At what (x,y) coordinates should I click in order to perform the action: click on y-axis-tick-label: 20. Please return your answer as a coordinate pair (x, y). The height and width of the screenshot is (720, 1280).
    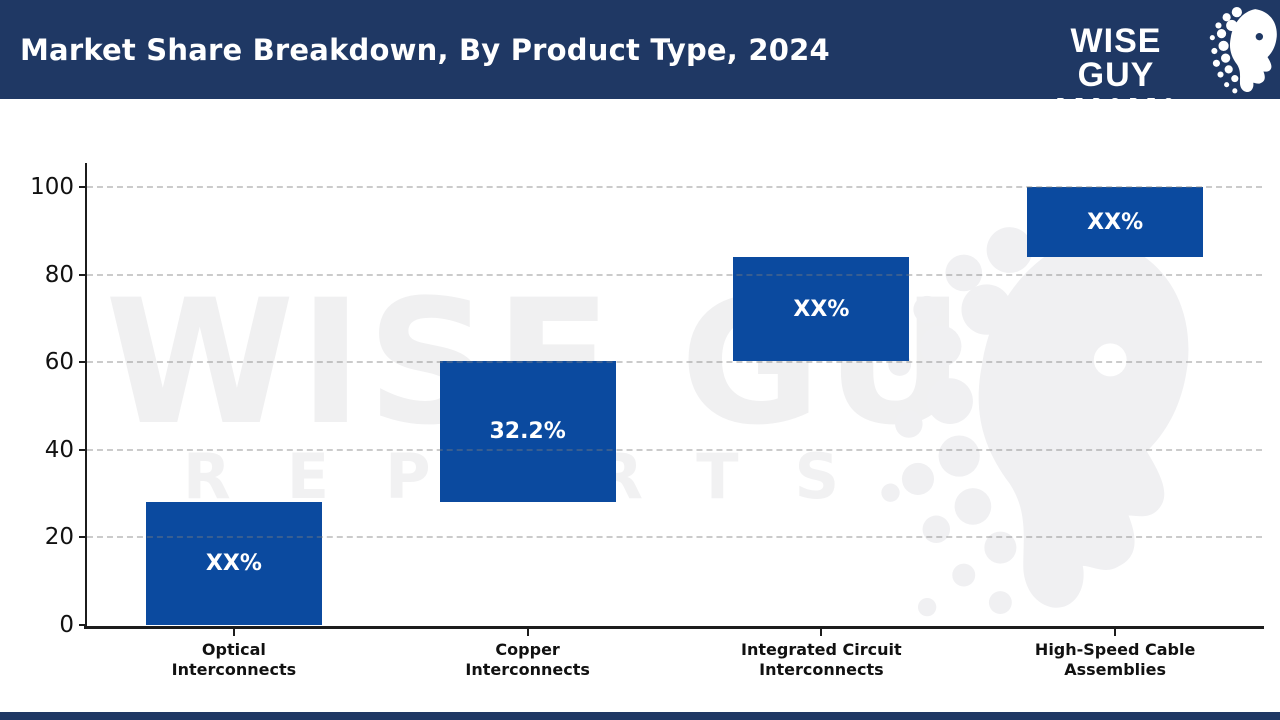
    Looking at the image, I should click on (59, 537).